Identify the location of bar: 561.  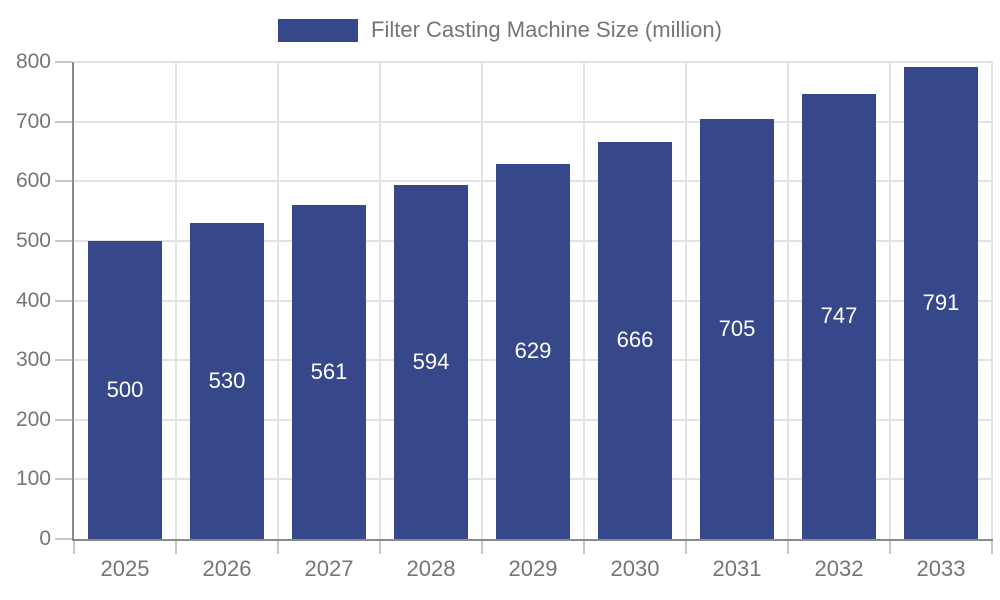
(329, 371).